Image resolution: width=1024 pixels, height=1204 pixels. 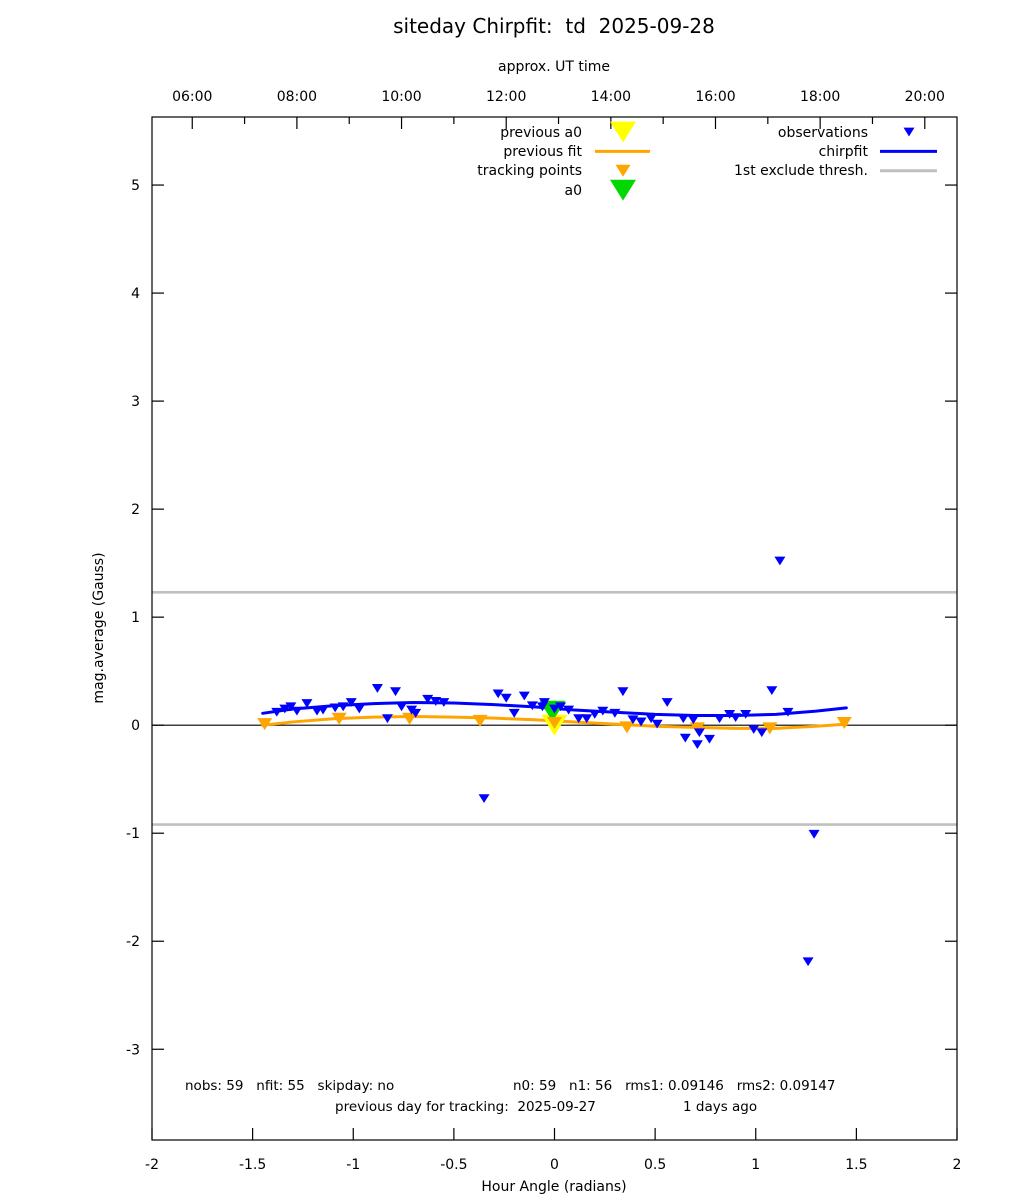 What do you see at coordinates (655, 1165) in the screenshot?
I see `x-tick-label: 0.5` at bounding box center [655, 1165].